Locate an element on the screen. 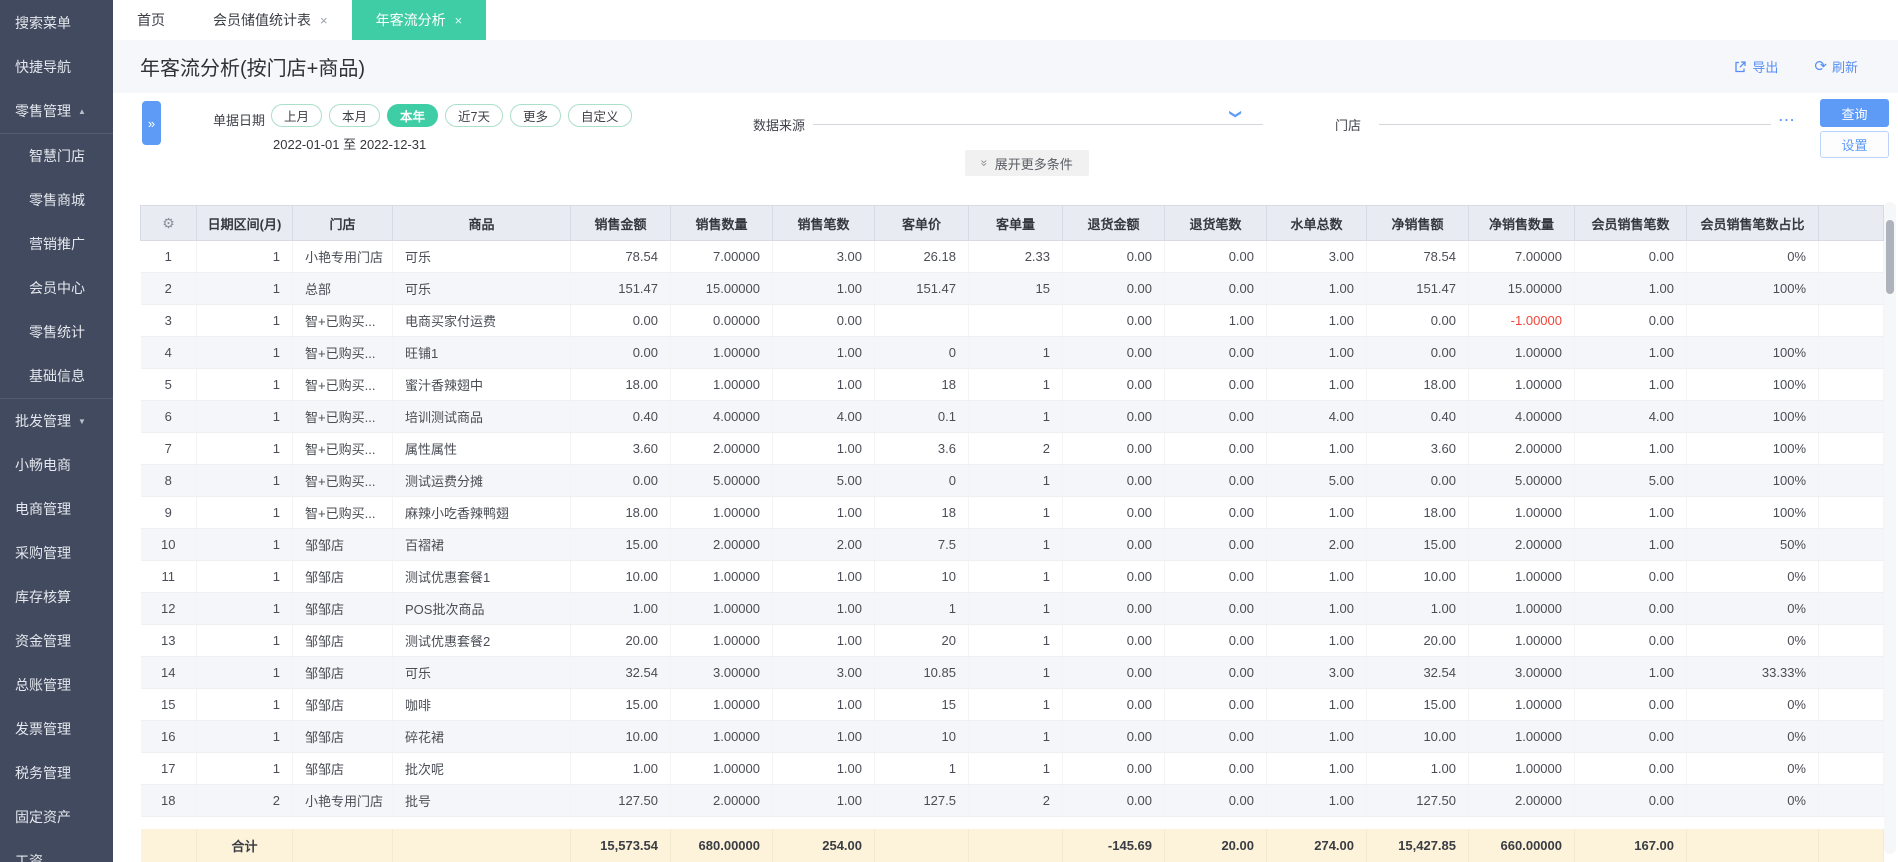 The width and height of the screenshot is (1898, 862). sidebar-item-营销推广: 营销推广 is located at coordinates (56, 244).